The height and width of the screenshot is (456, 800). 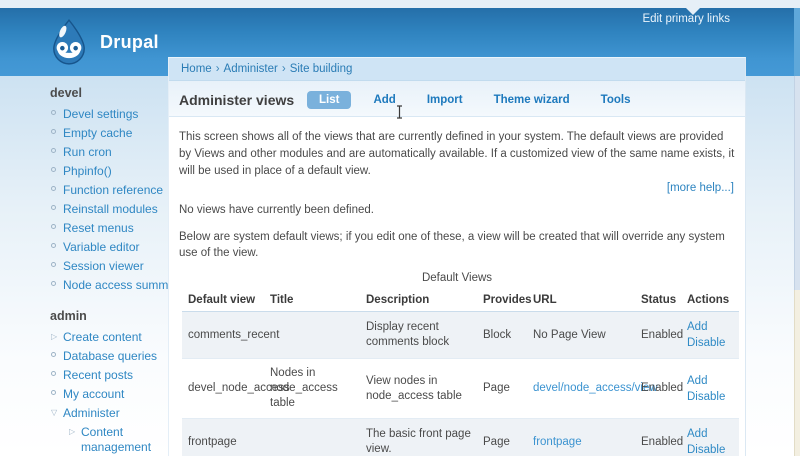 I want to click on sidebar-item-session-viewer: Session viewer, so click(x=84, y=266).